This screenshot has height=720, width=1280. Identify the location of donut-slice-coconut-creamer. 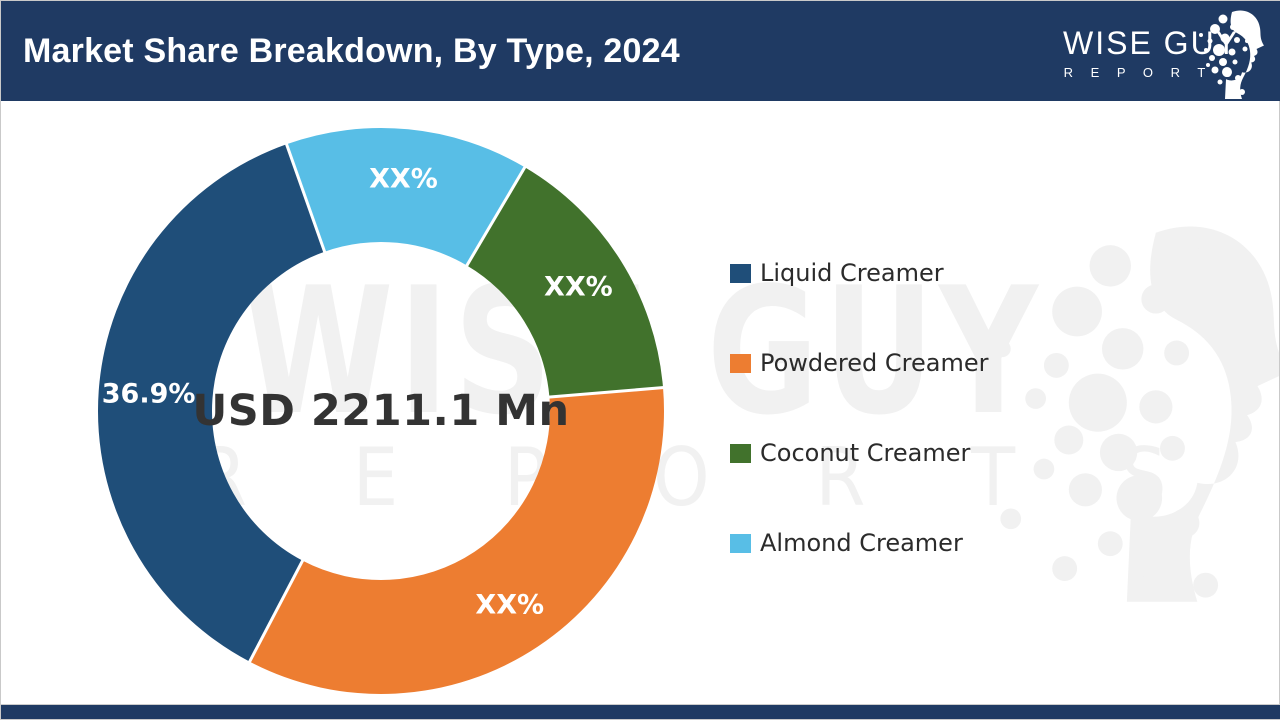
(565, 282).